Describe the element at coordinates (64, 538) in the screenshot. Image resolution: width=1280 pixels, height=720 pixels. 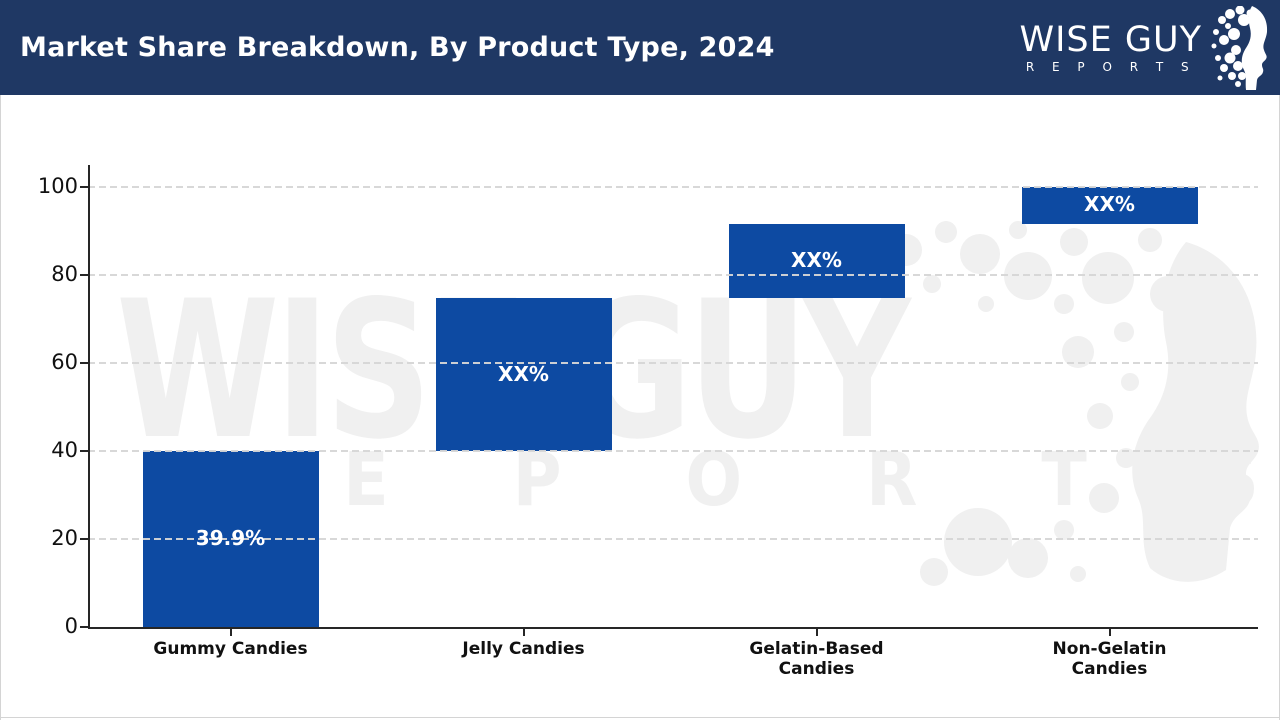
I see `y-tick-label-20: 20` at that location.